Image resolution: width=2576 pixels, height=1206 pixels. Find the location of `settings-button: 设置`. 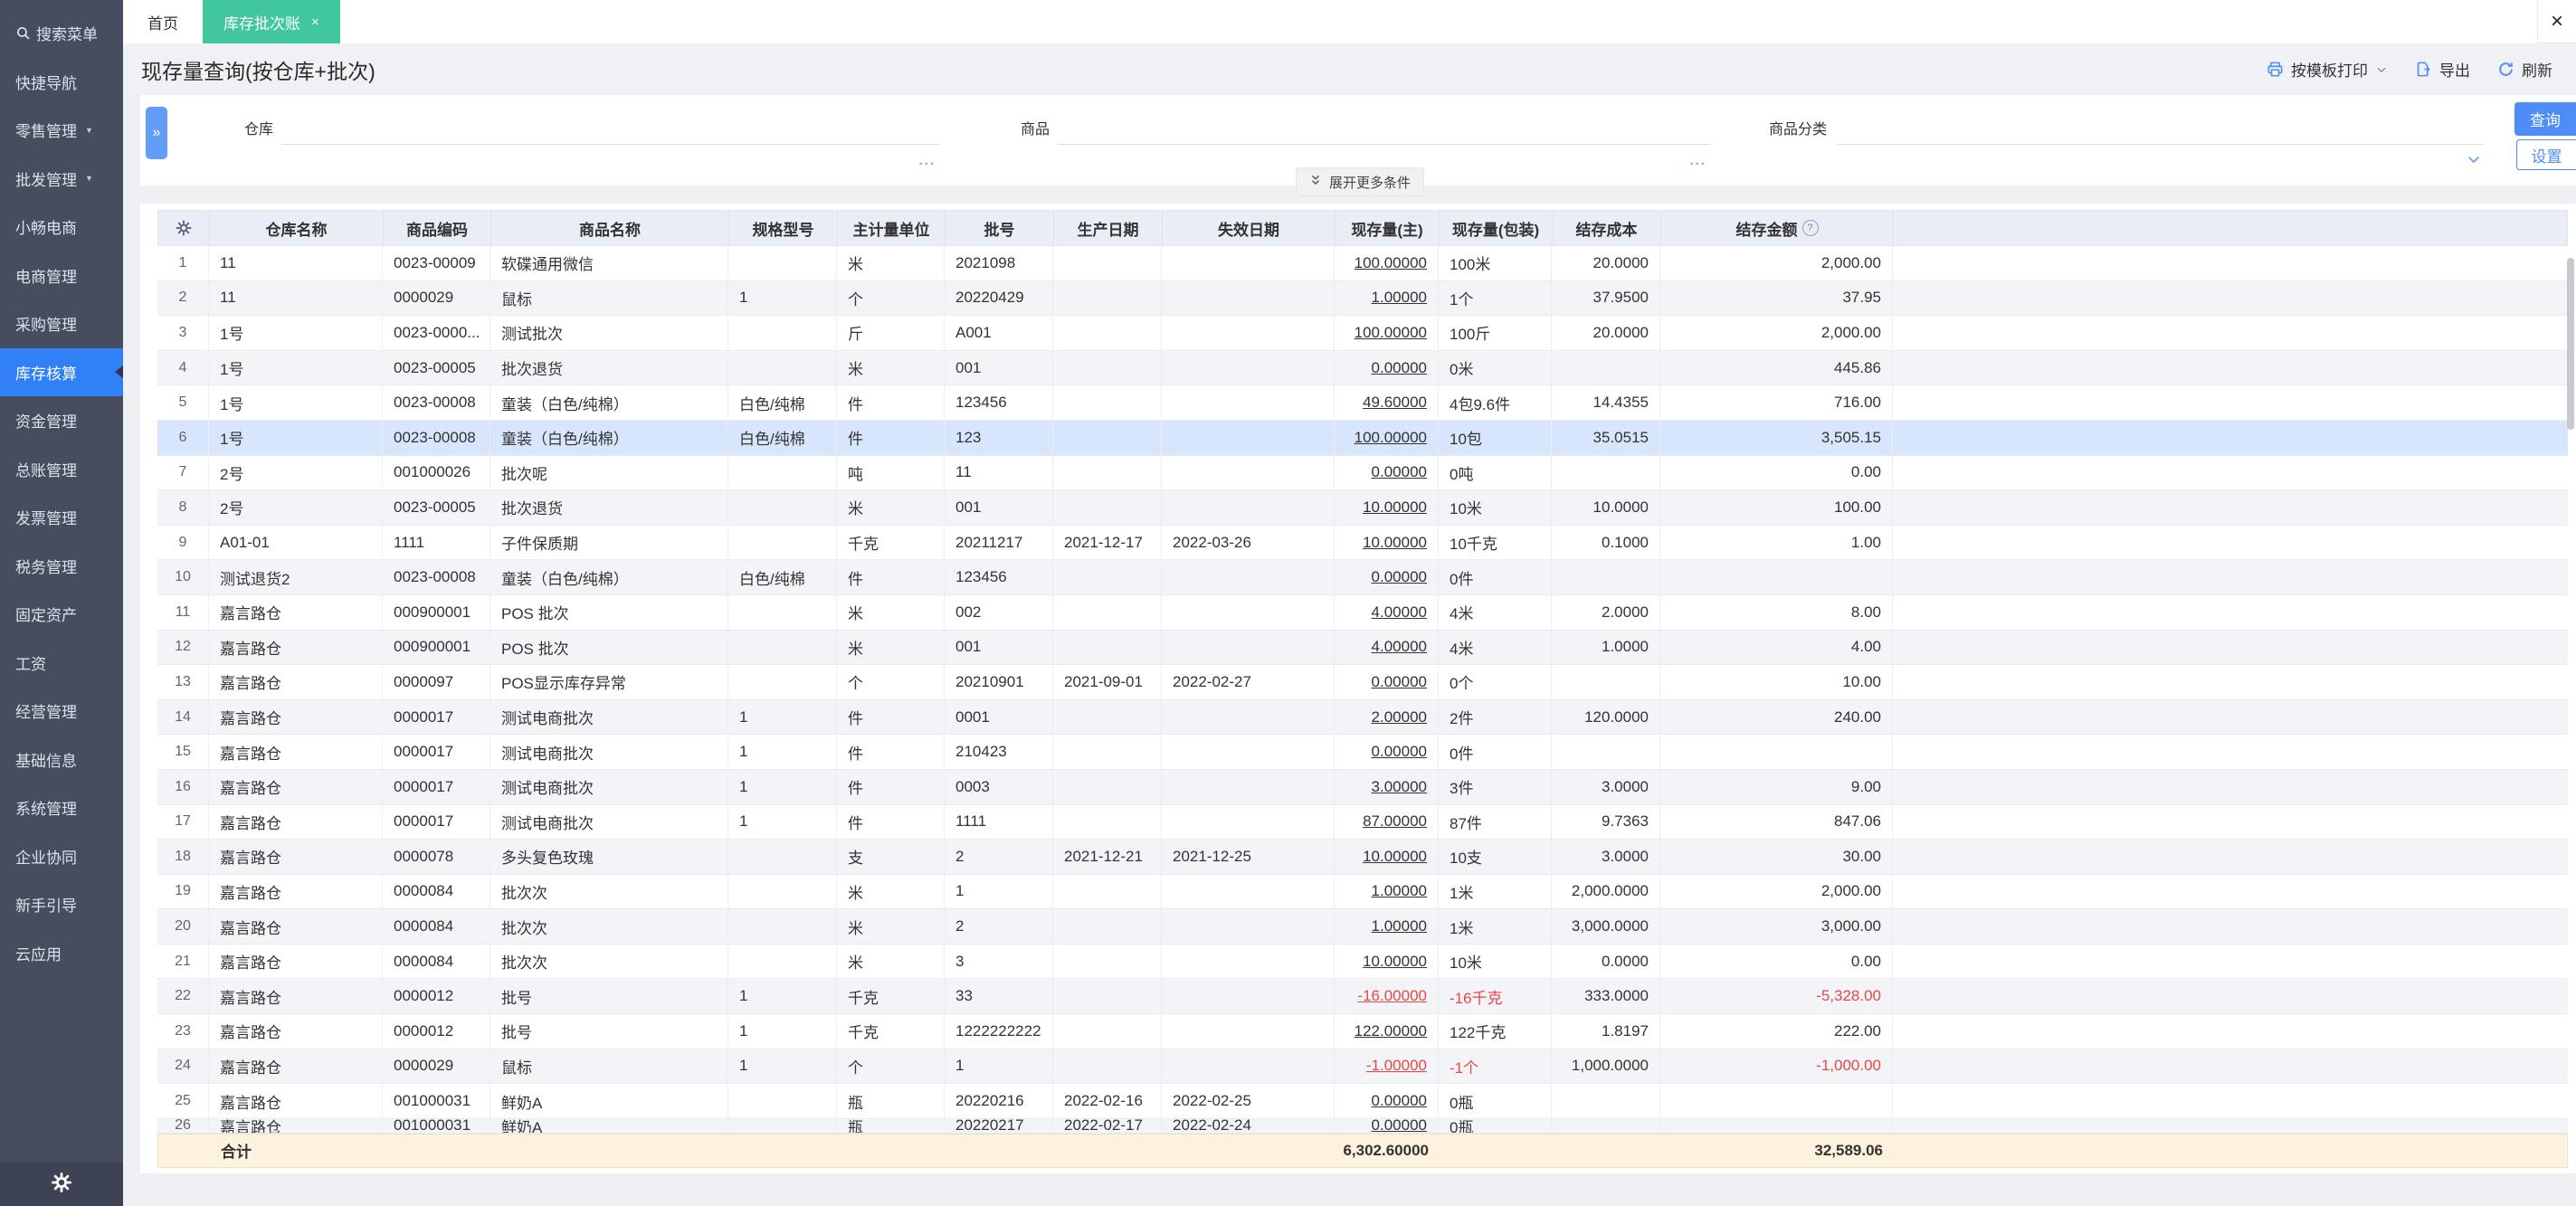

settings-button: 设置 is located at coordinates (2546, 154).